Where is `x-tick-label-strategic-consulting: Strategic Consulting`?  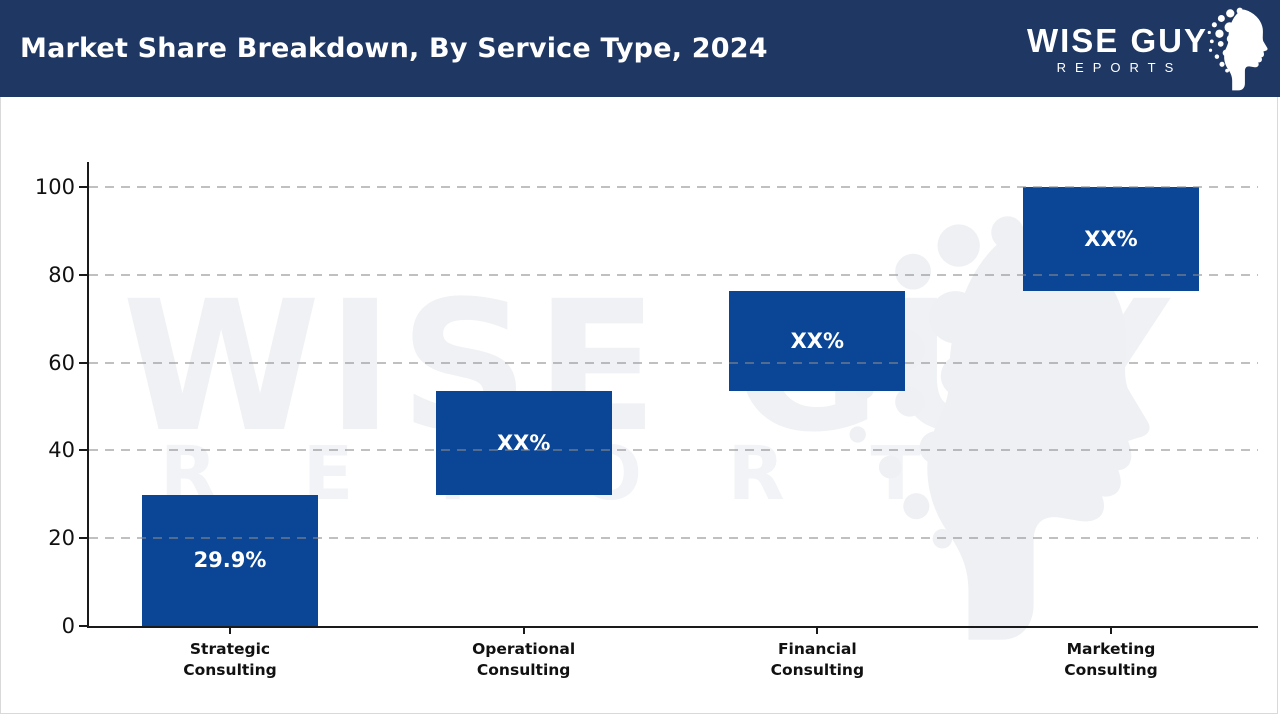 x-tick-label-strategic-consulting: Strategic Consulting is located at coordinates (230, 660).